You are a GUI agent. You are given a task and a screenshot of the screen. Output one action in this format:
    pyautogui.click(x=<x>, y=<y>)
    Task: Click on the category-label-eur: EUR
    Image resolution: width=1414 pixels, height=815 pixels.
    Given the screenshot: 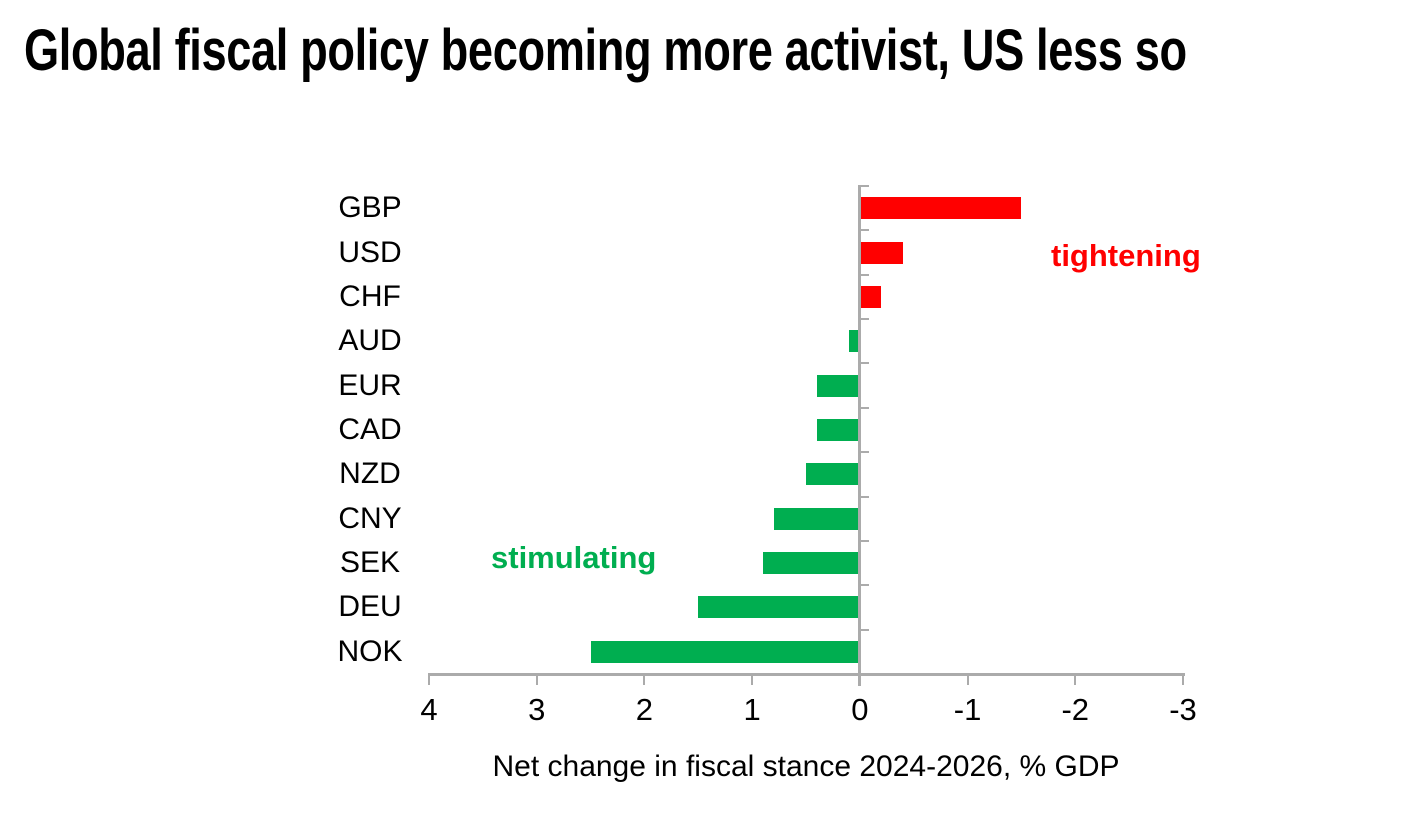 What is the action you would take?
    pyautogui.click(x=370, y=385)
    